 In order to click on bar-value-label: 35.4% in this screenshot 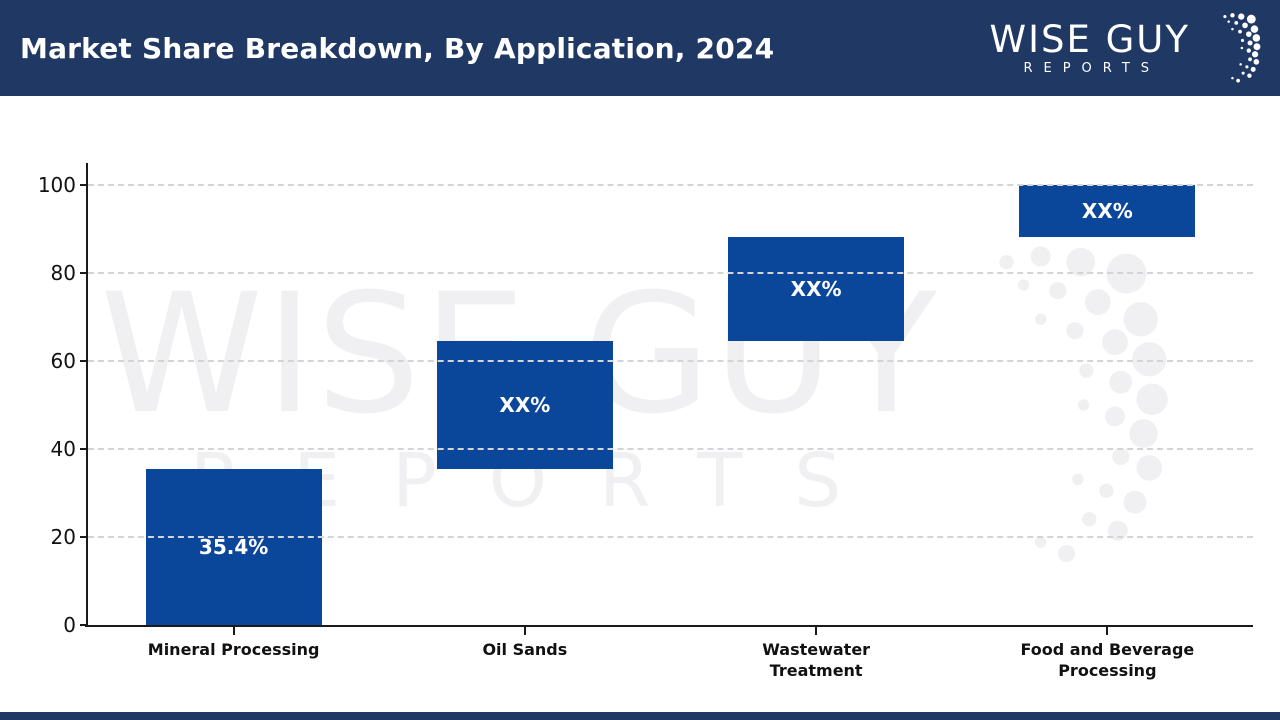, I will do `click(233, 547)`.